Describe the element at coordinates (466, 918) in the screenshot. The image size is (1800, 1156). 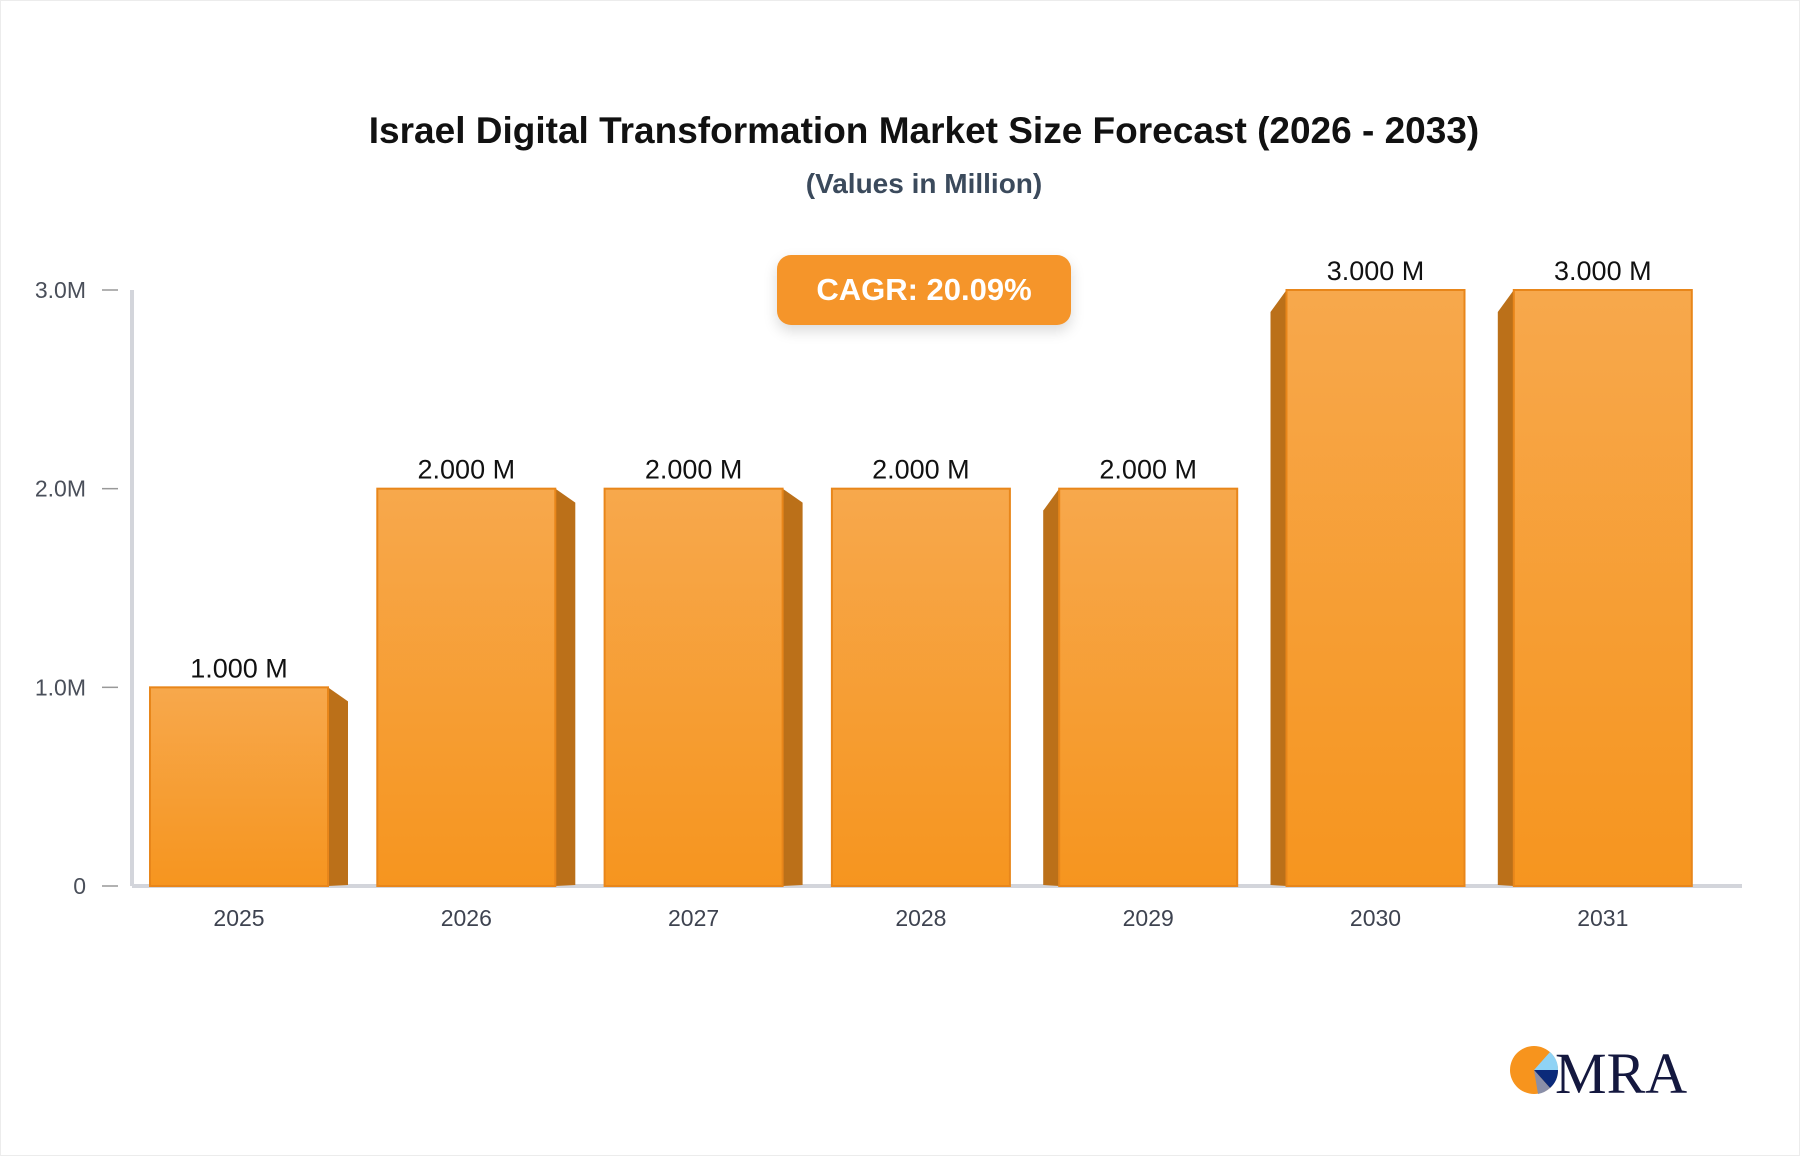
I see `x-tick-label: 2026` at that location.